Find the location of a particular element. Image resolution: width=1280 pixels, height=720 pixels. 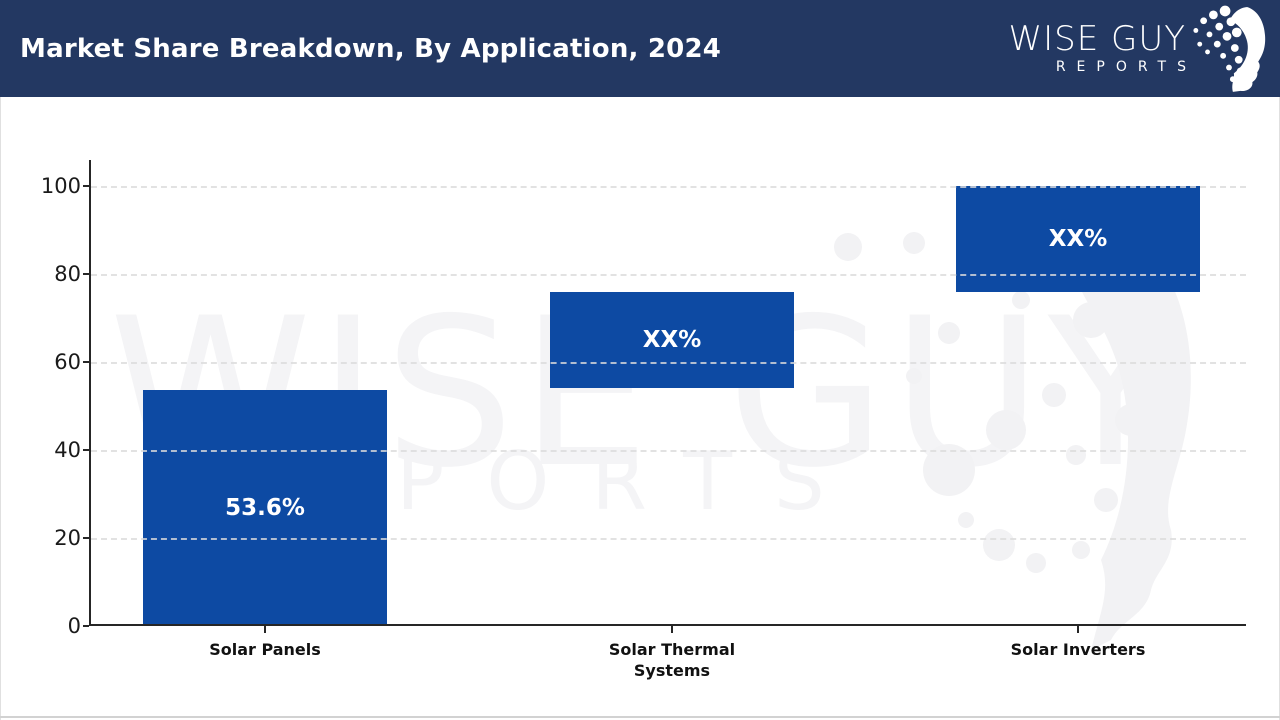

logo-wordmark: WISE GUY is located at coordinates (1097, 38).